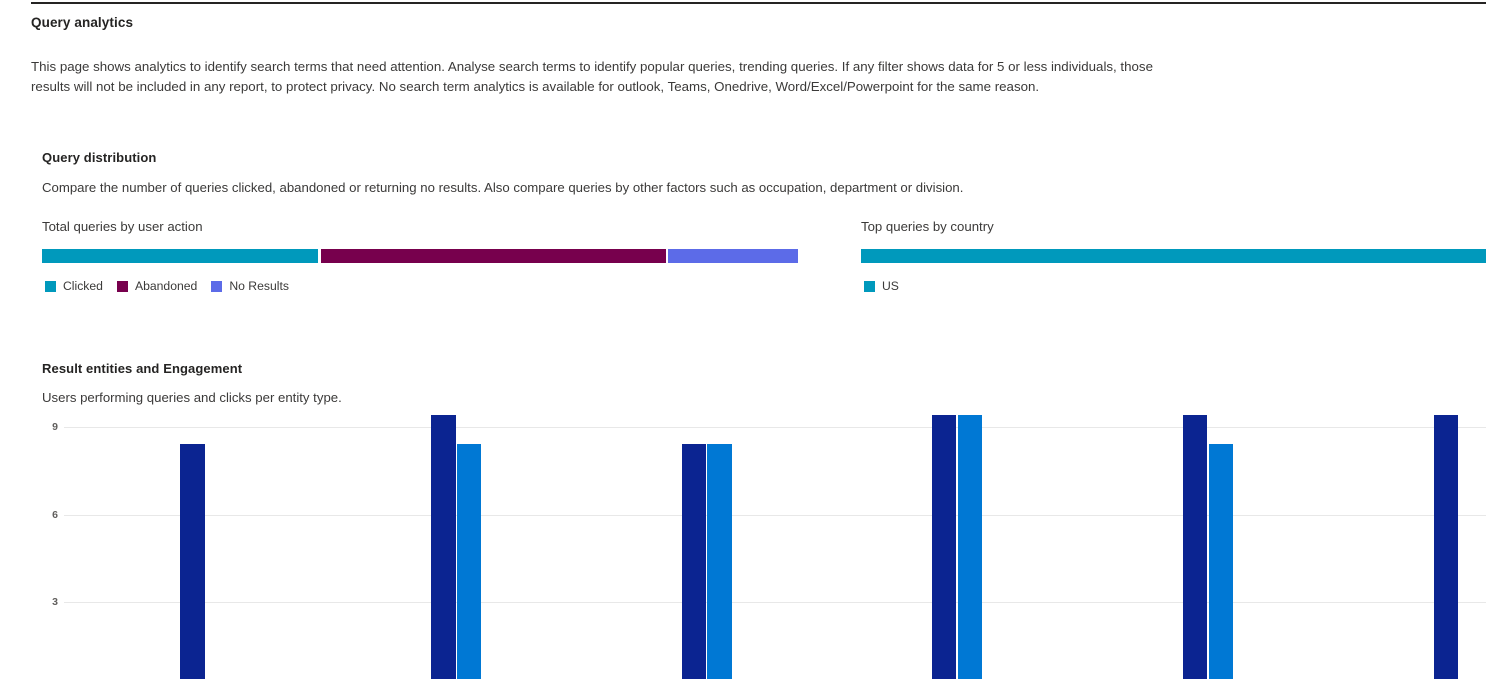  Describe the element at coordinates (180, 256) in the screenshot. I see `bar-segment-clicked` at that location.